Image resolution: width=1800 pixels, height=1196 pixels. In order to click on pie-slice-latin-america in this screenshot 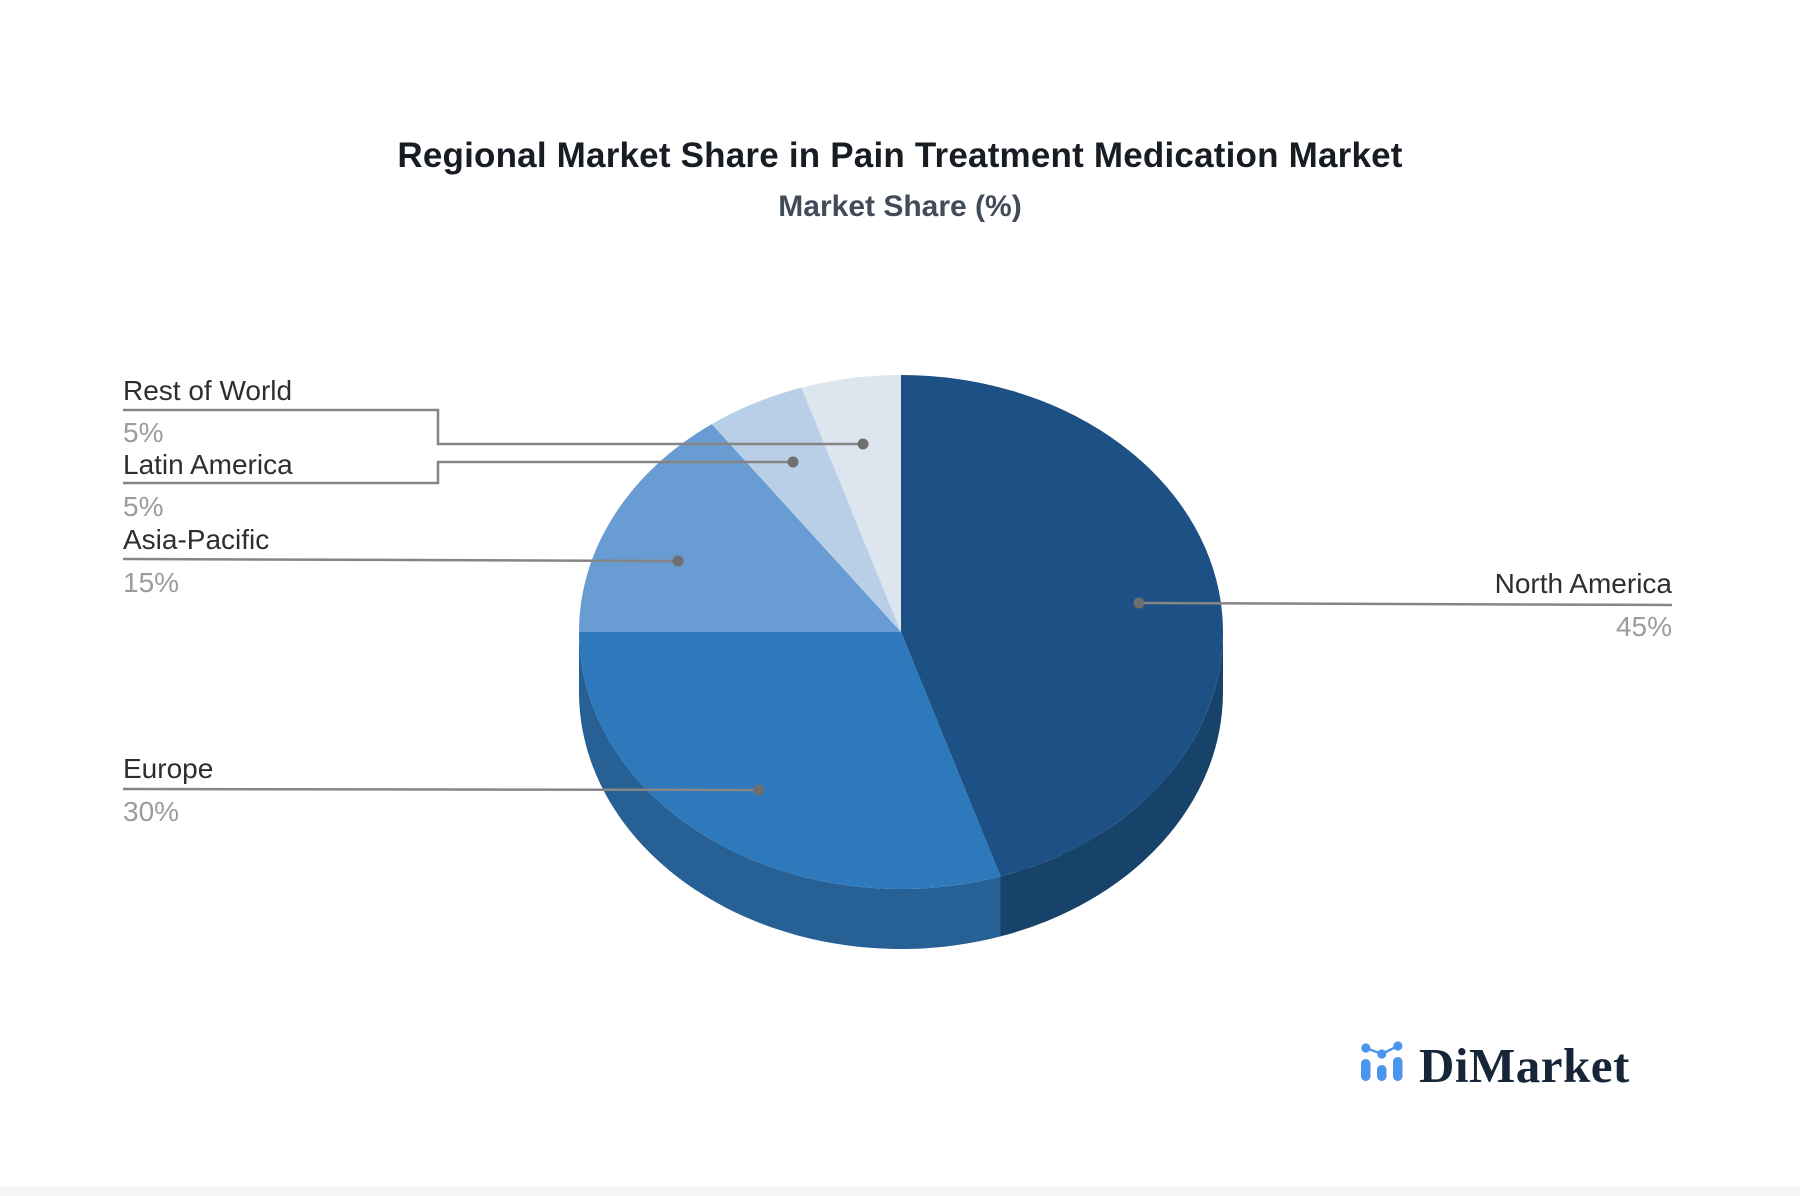, I will do `click(806, 509)`.